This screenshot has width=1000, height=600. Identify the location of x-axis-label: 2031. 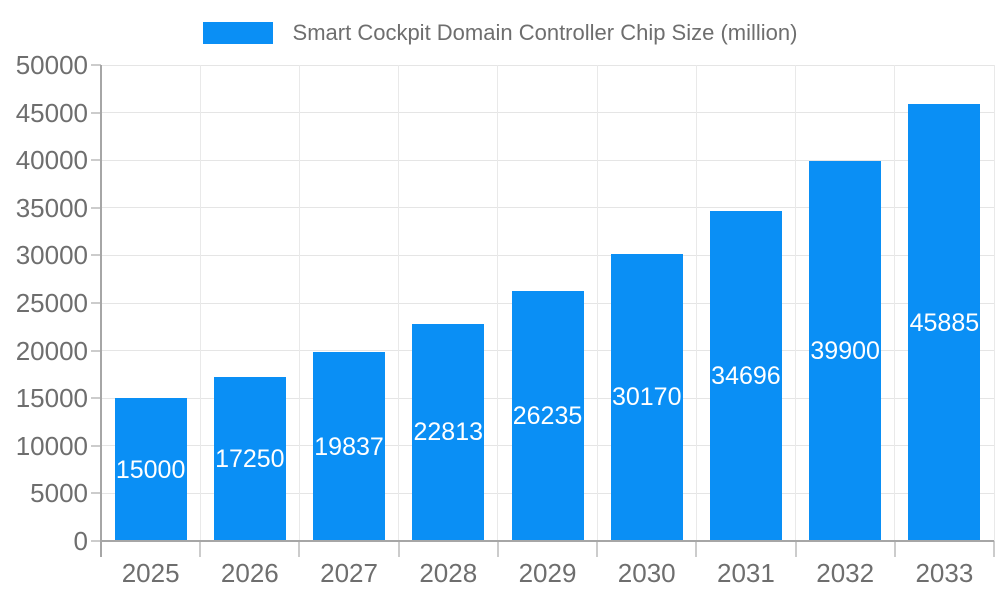
(746, 573).